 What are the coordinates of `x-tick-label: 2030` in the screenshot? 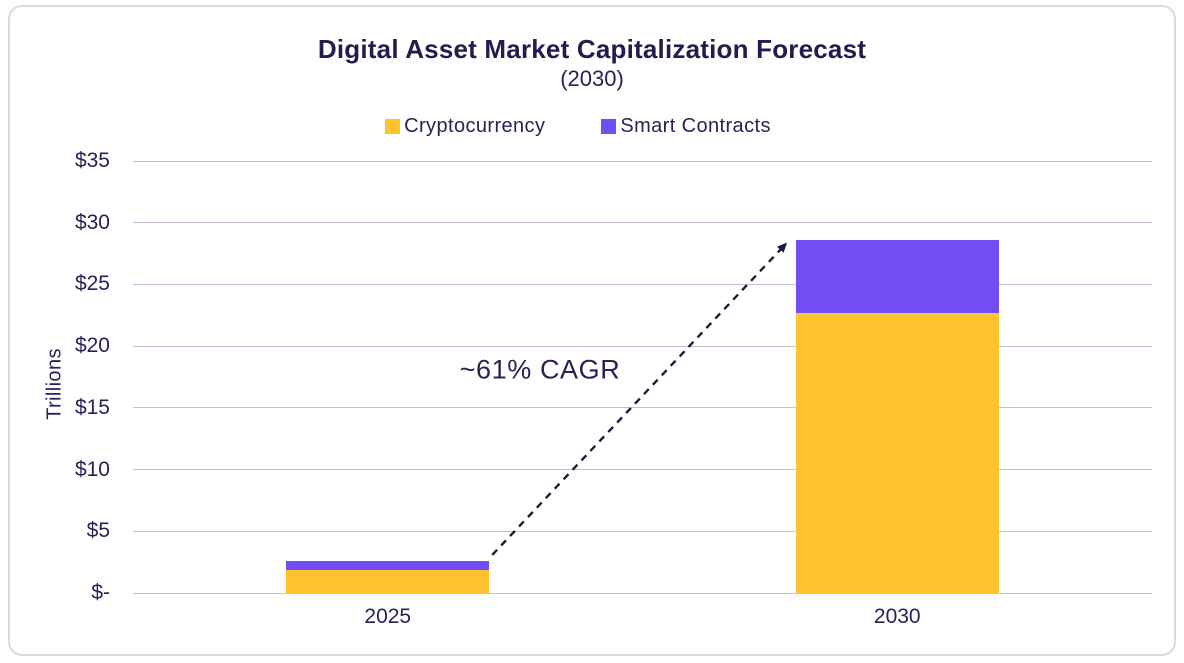 It's located at (897, 616).